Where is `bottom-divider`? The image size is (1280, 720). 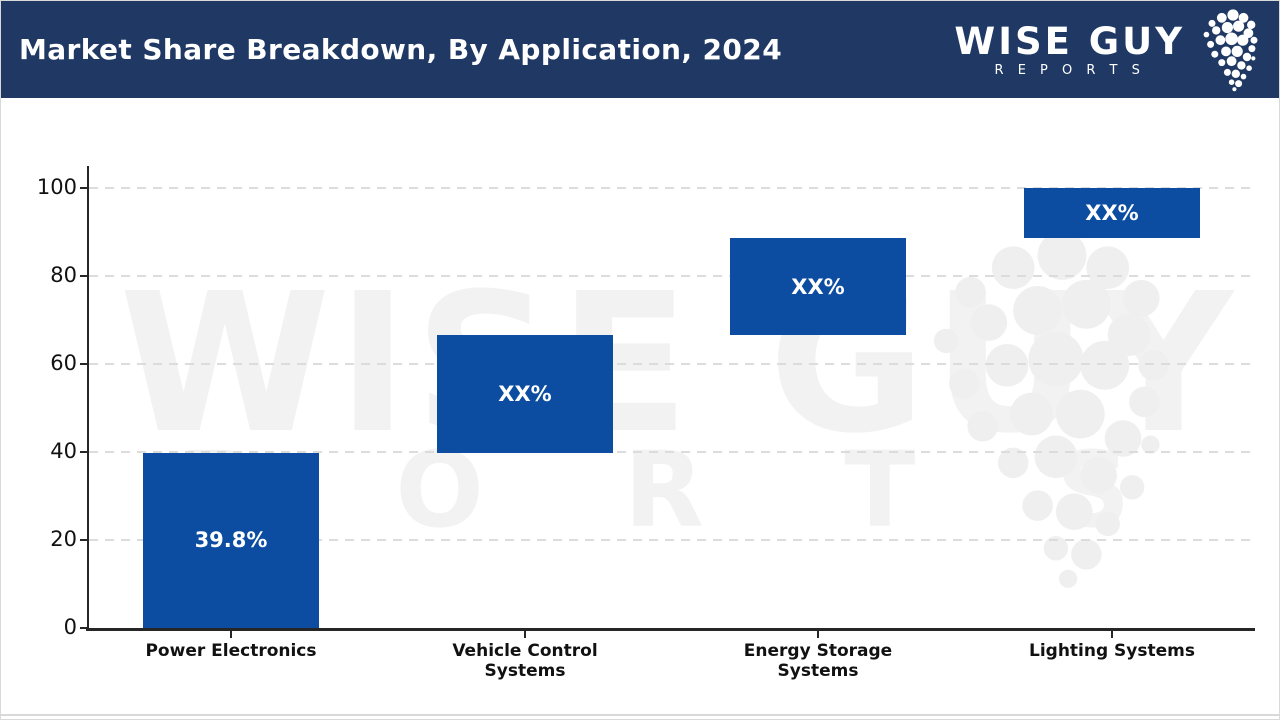 bottom-divider is located at coordinates (640, 715).